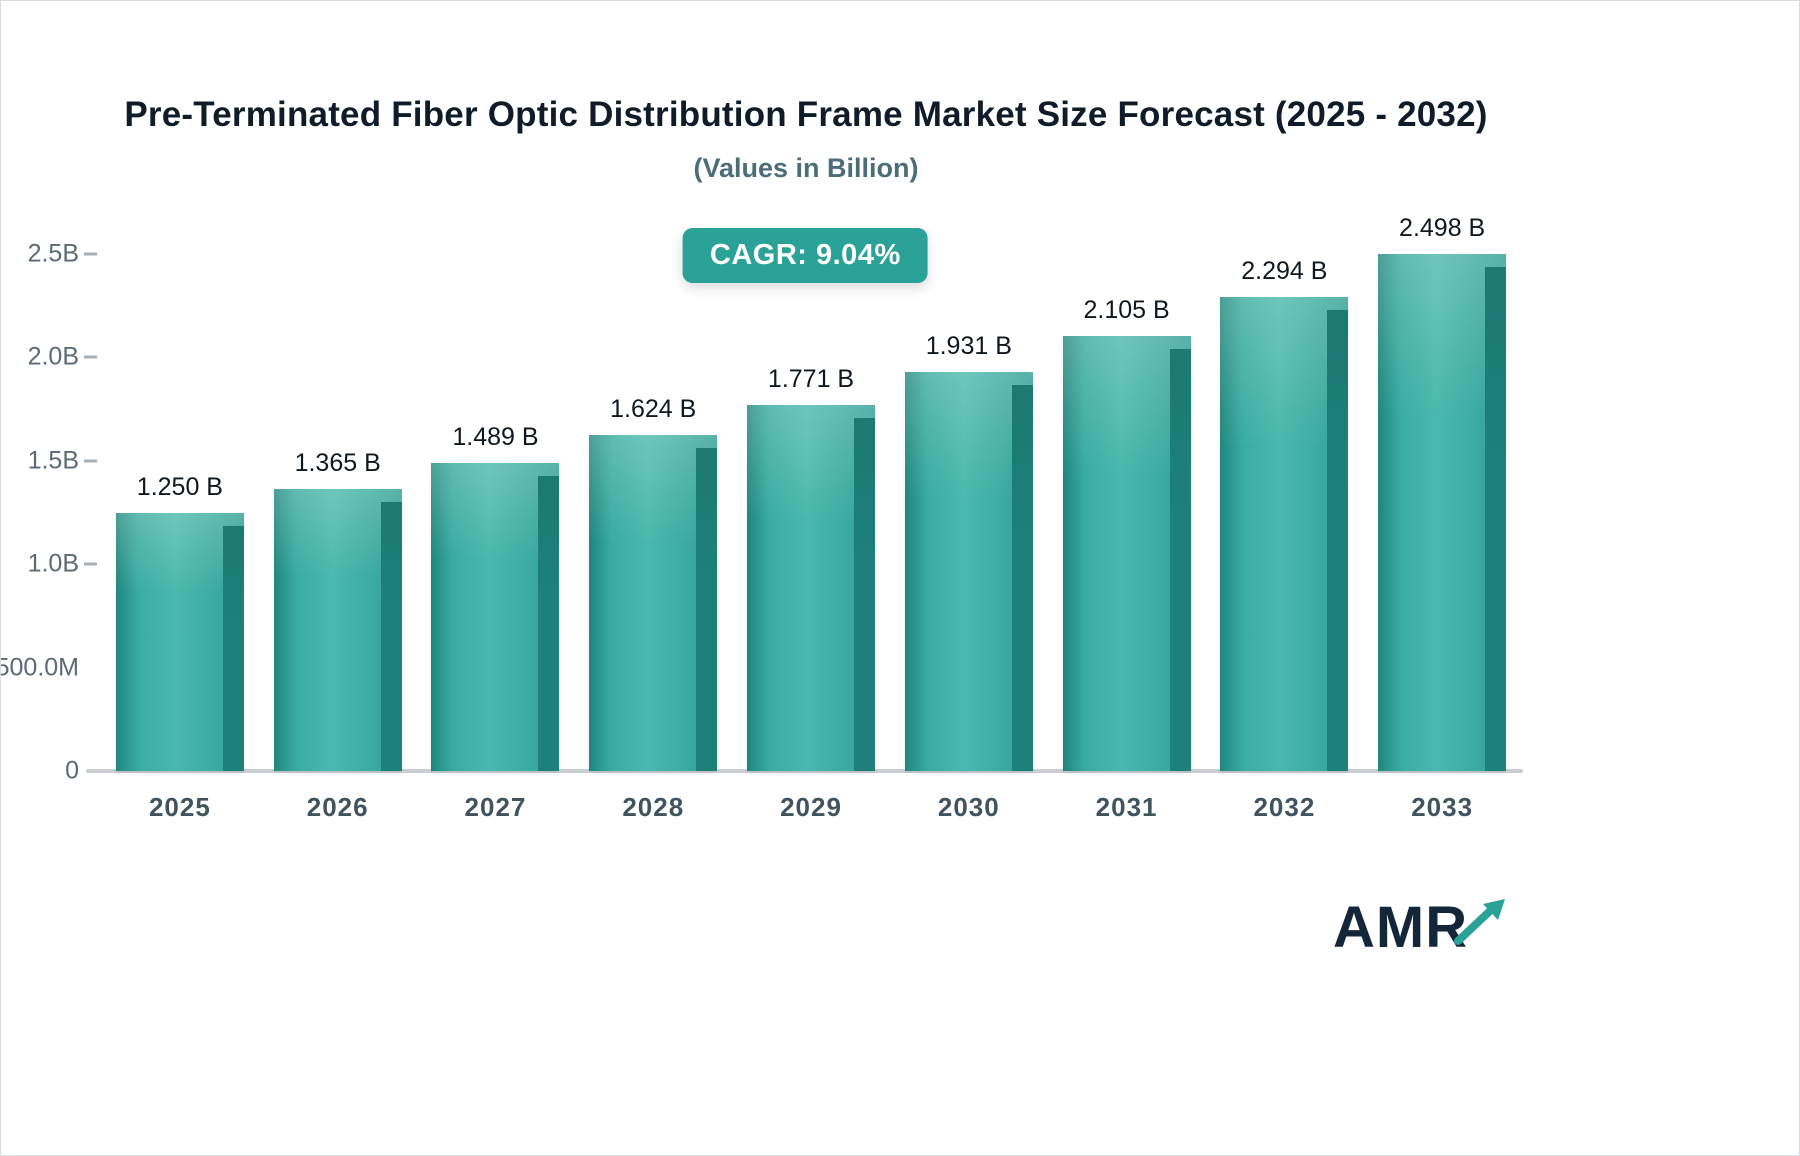 The width and height of the screenshot is (1800, 1156). What do you see at coordinates (337, 610) in the screenshot?
I see `bar-2026: 1.365 B` at bounding box center [337, 610].